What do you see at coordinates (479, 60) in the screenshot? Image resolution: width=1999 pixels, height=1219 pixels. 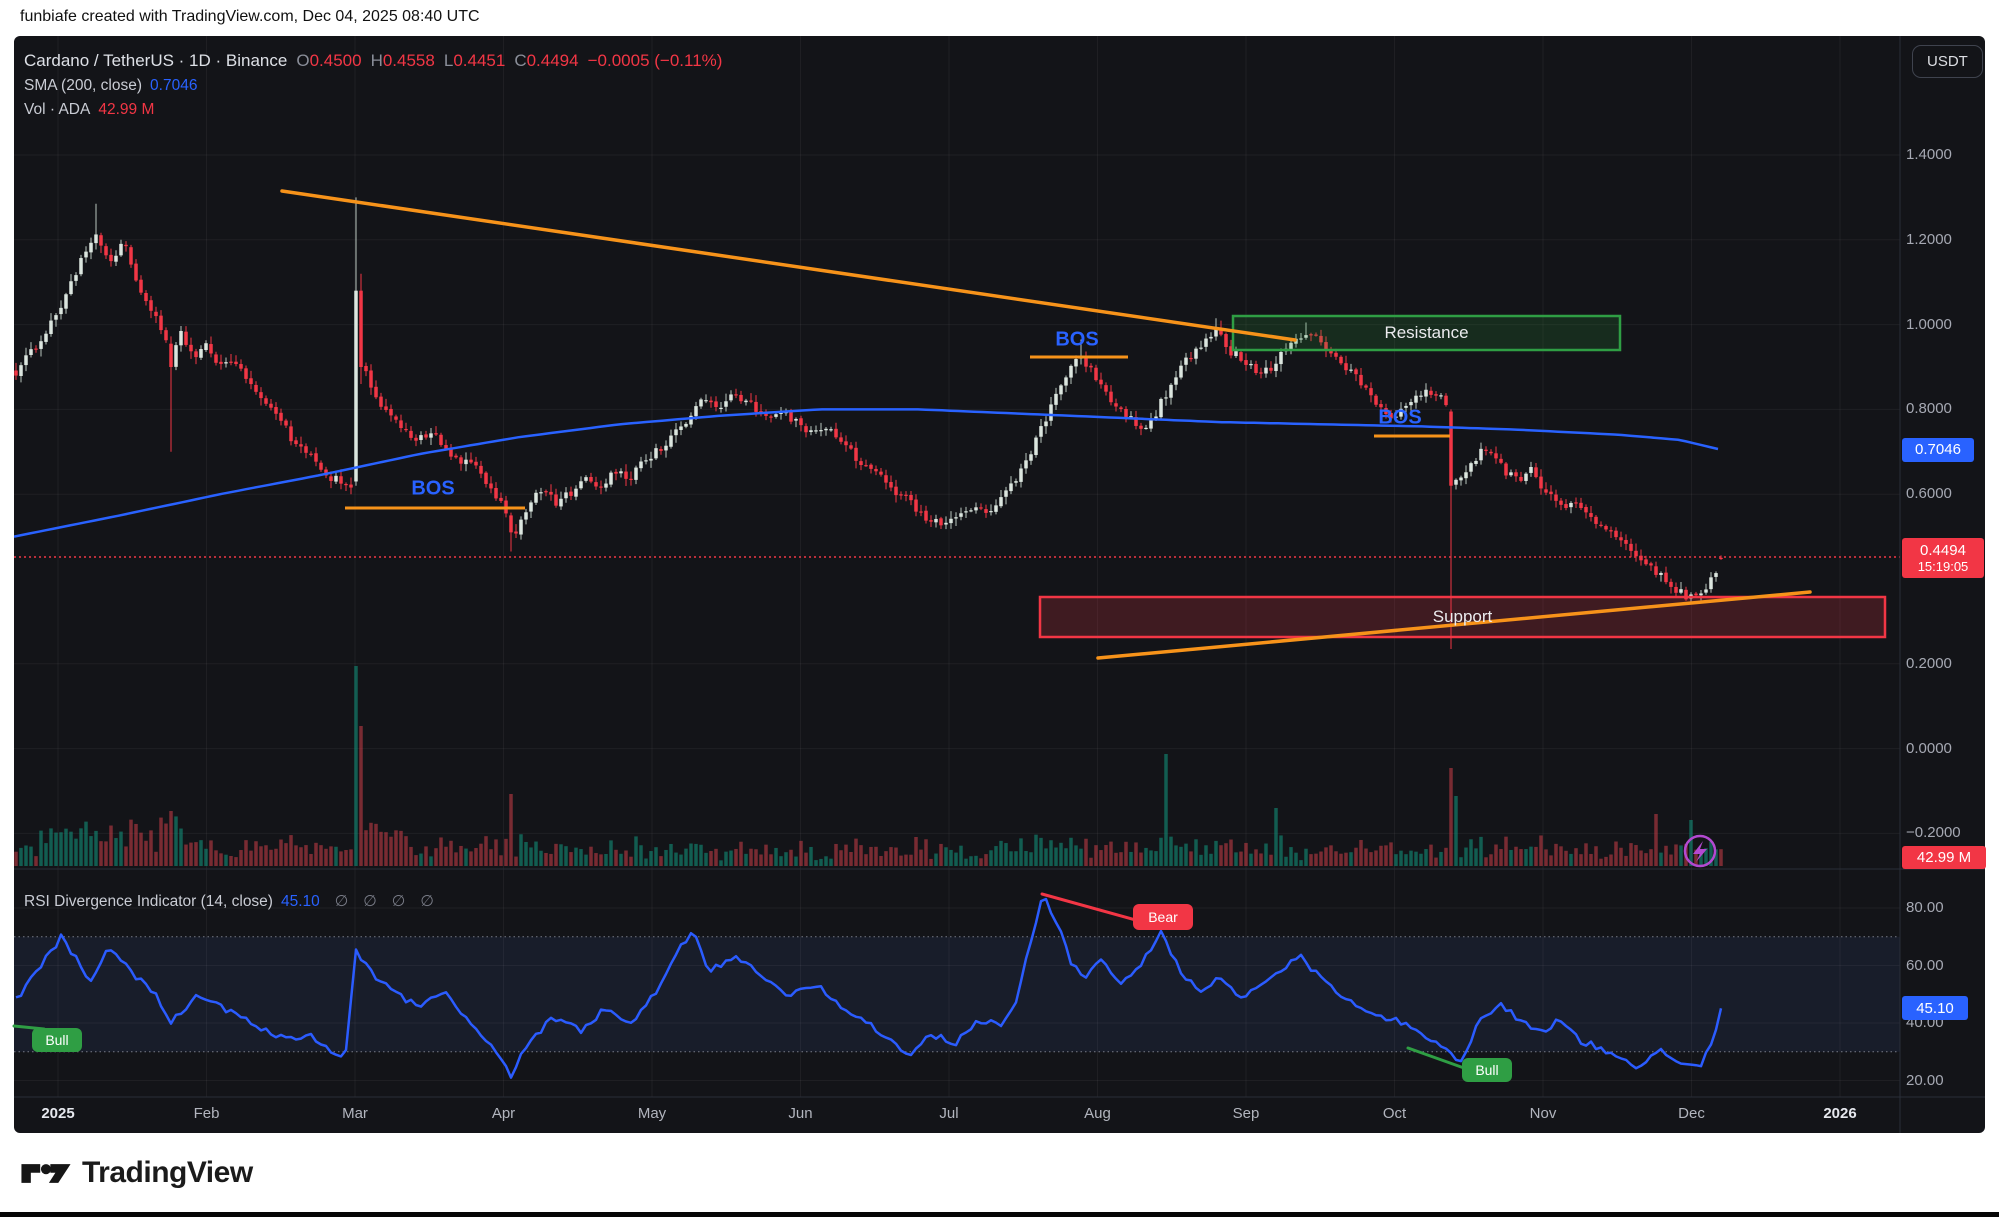 I see `ohlc-value: 0.4451` at bounding box center [479, 60].